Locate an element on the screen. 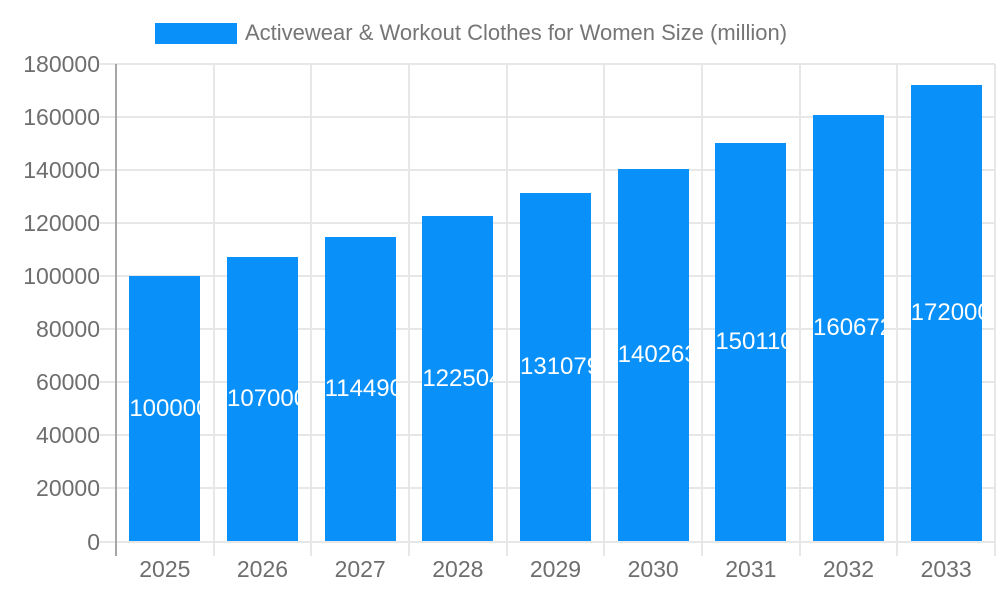 Image resolution: width=1000 pixels, height=600 pixels. bar-value-label: 131079 is located at coordinates (555, 367).